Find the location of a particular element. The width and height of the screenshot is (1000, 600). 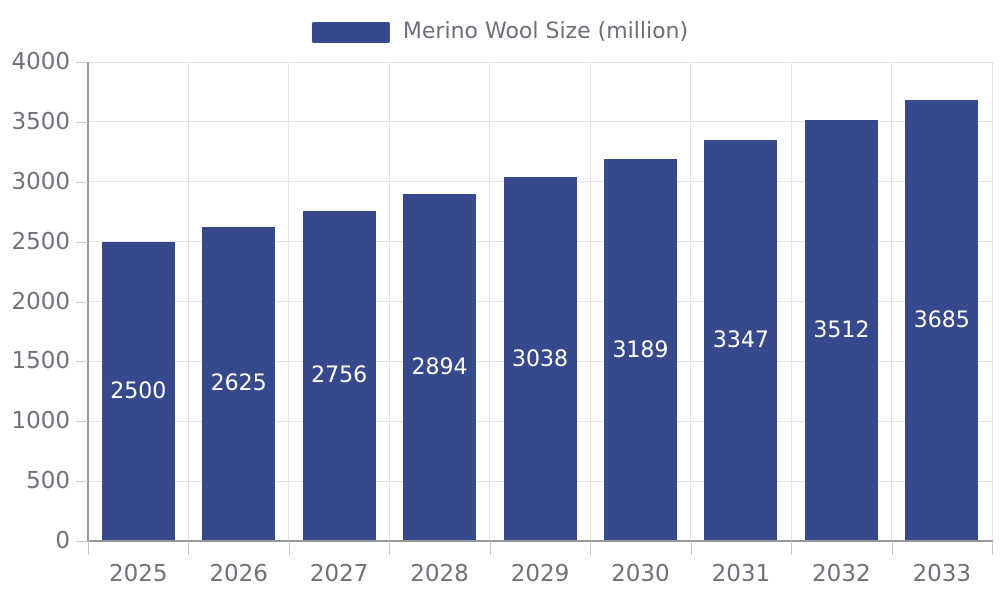

bar-value-label: 3038 is located at coordinates (540, 359).